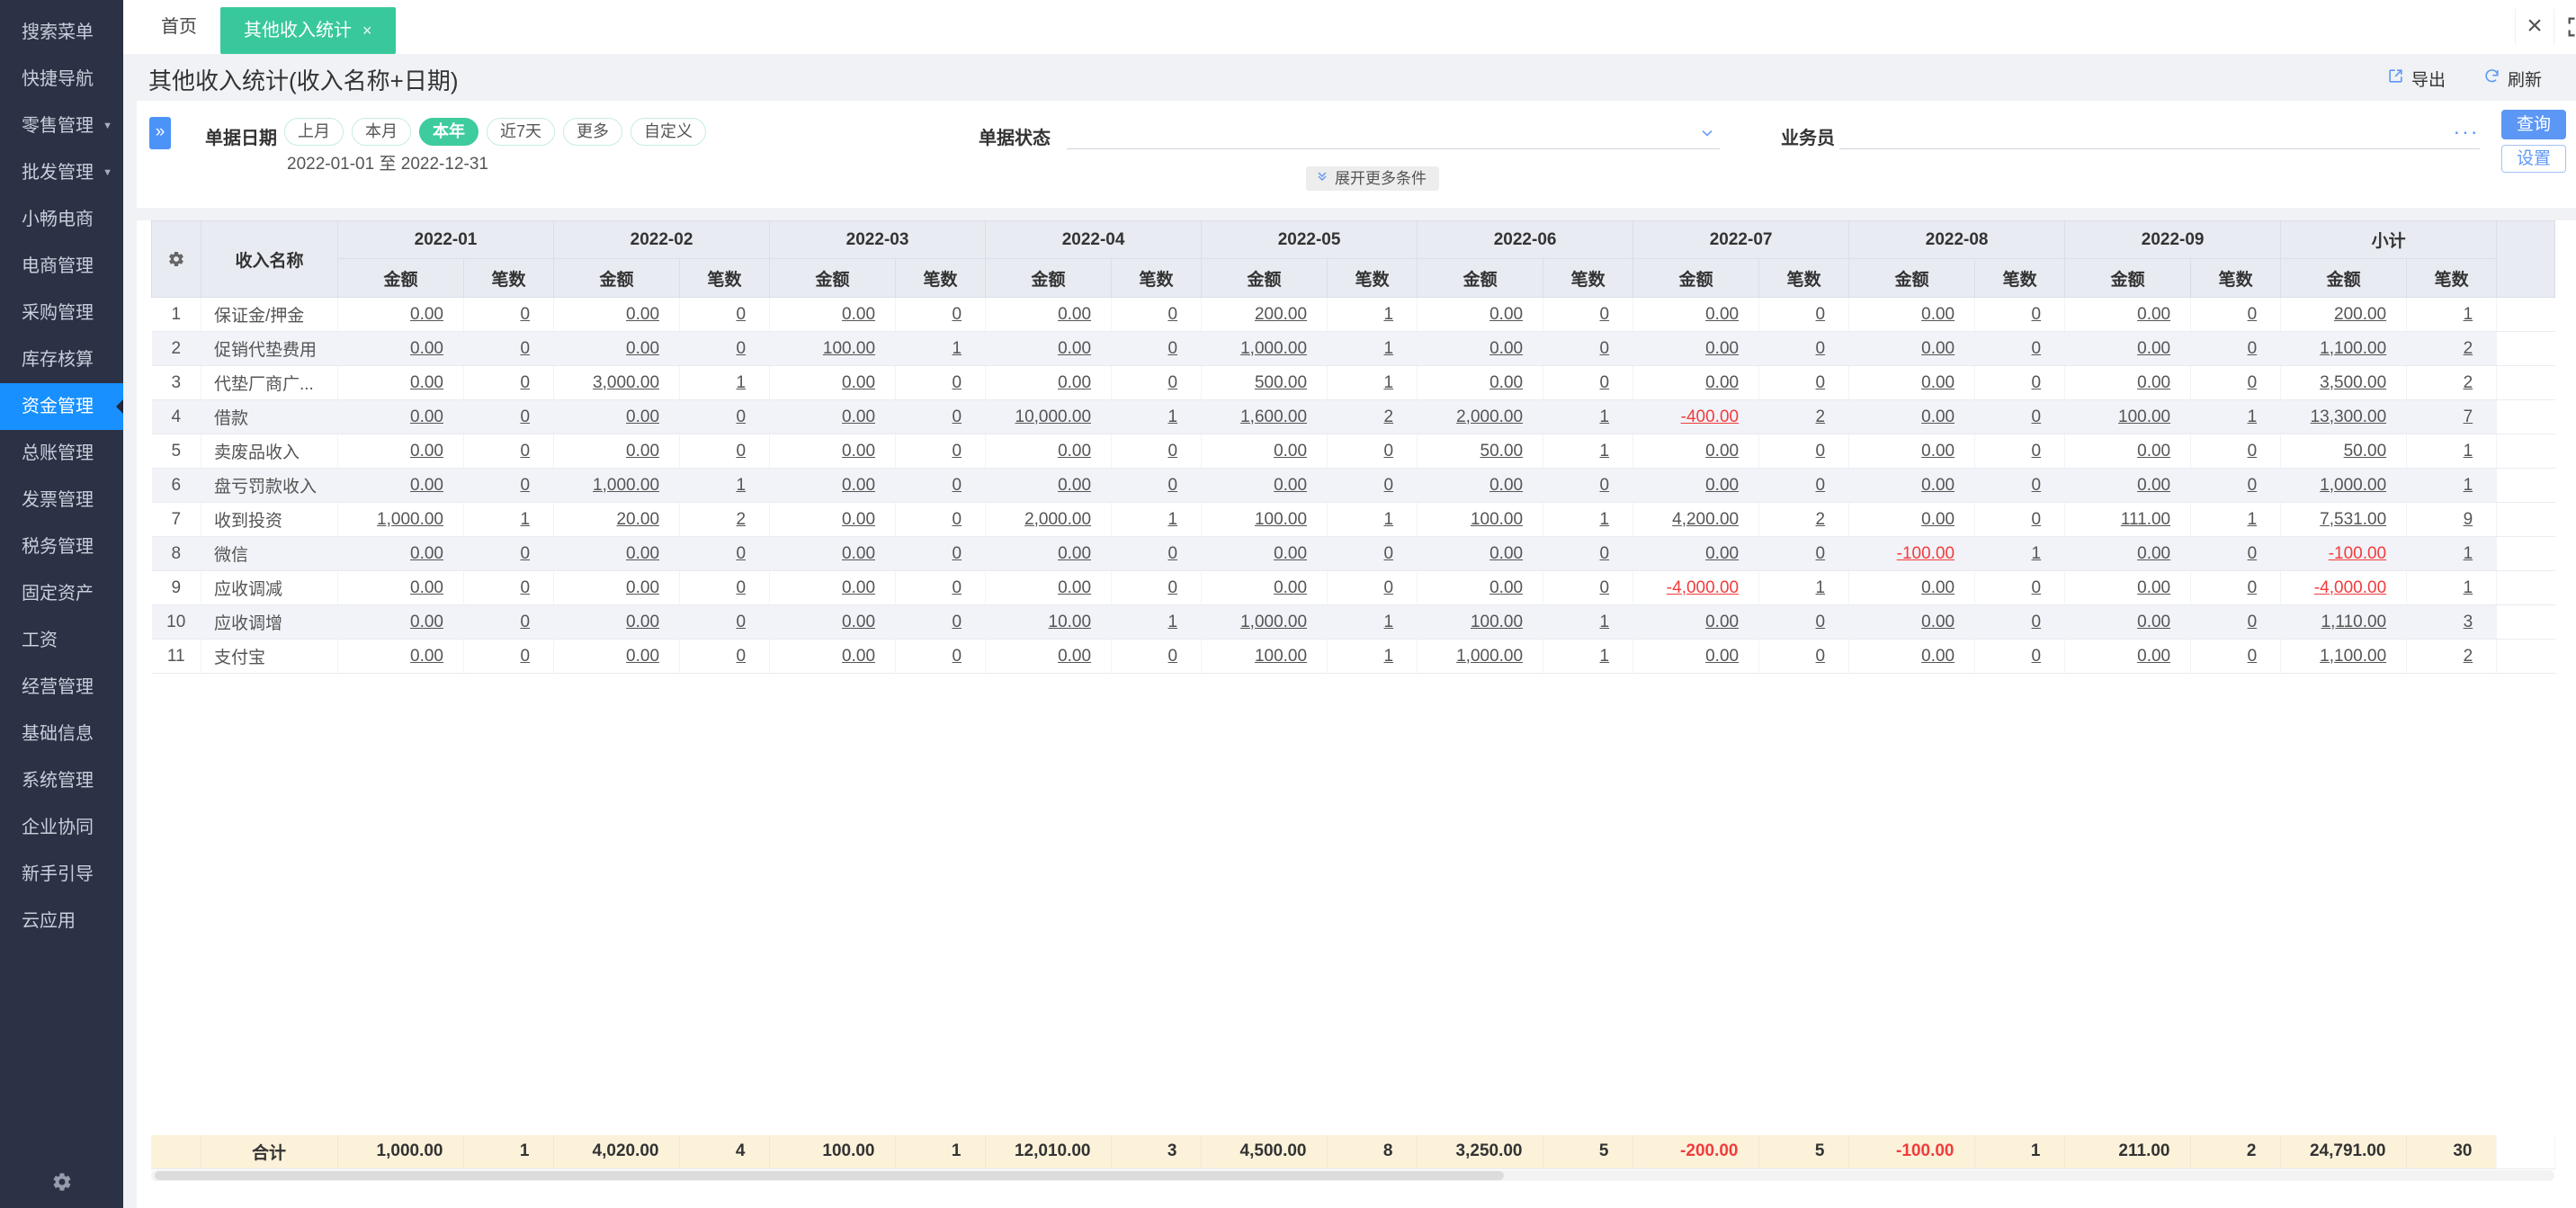 This screenshot has width=2576, height=1208. What do you see at coordinates (314, 132) in the screenshot?
I see `date-option-pill: 上月` at bounding box center [314, 132].